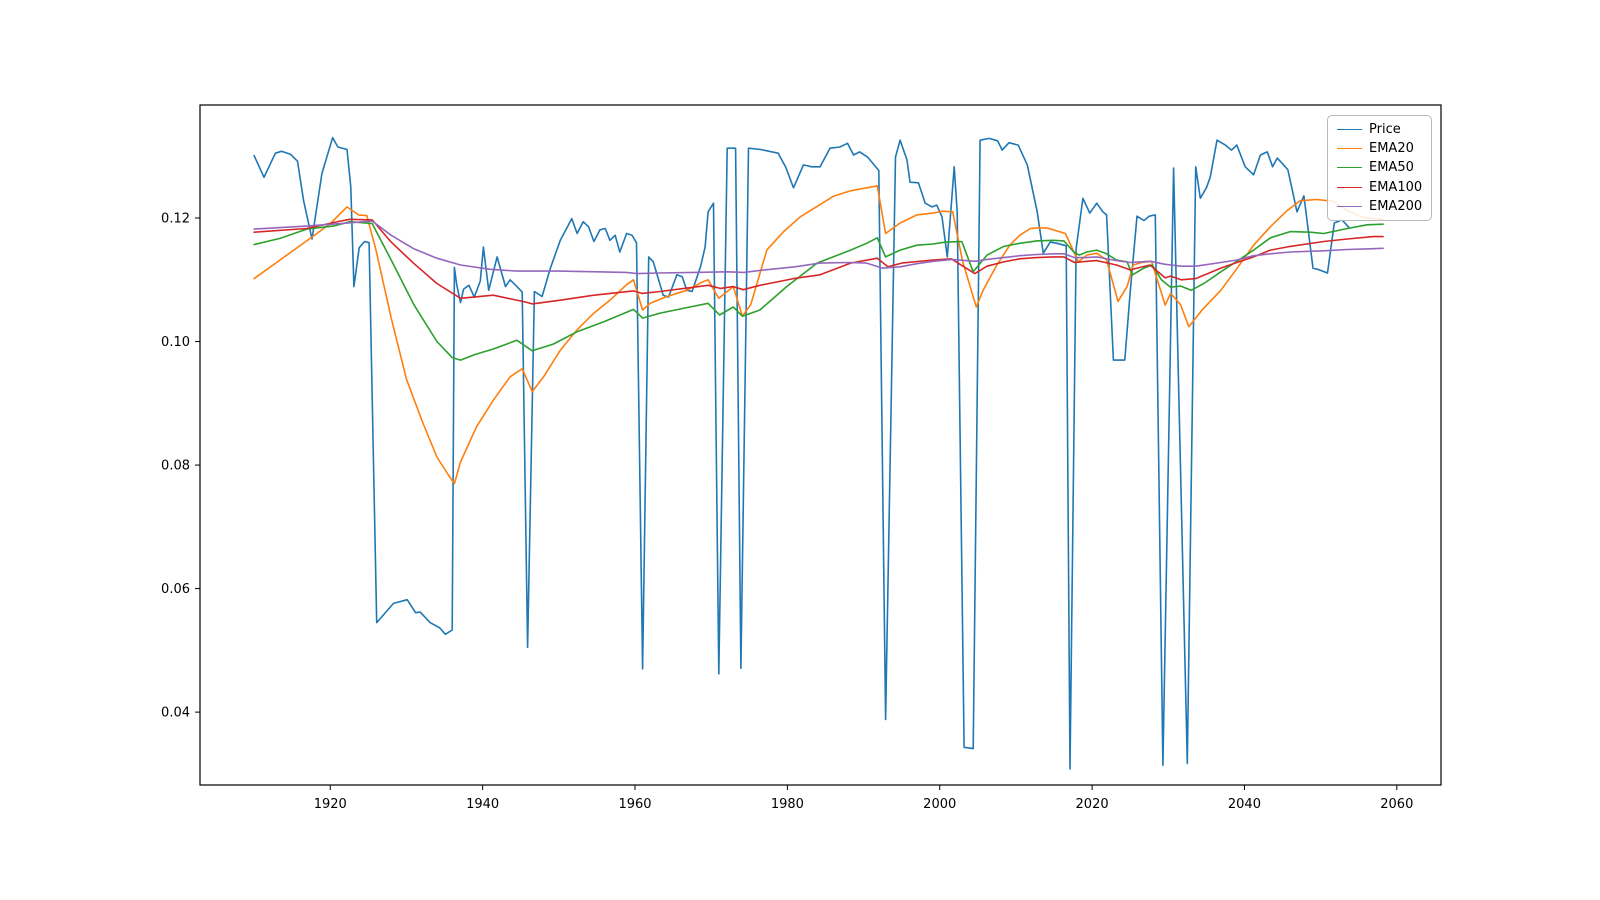 The image size is (1600, 900). I want to click on legend-item-ema20: EMA20, so click(1382, 149).